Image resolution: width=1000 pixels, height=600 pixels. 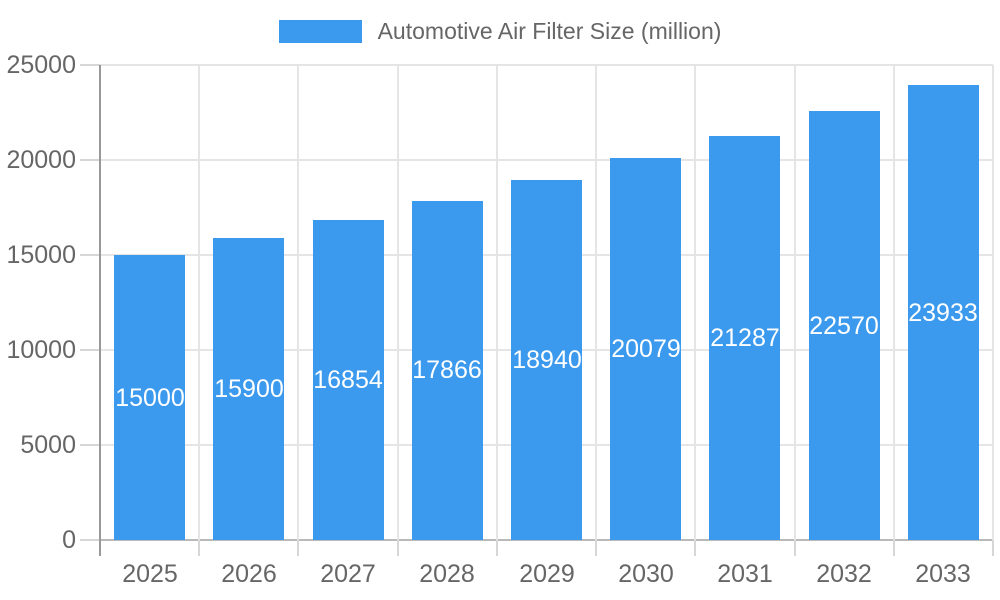 What do you see at coordinates (41, 65) in the screenshot?
I see `y-tick-label: 25000` at bounding box center [41, 65].